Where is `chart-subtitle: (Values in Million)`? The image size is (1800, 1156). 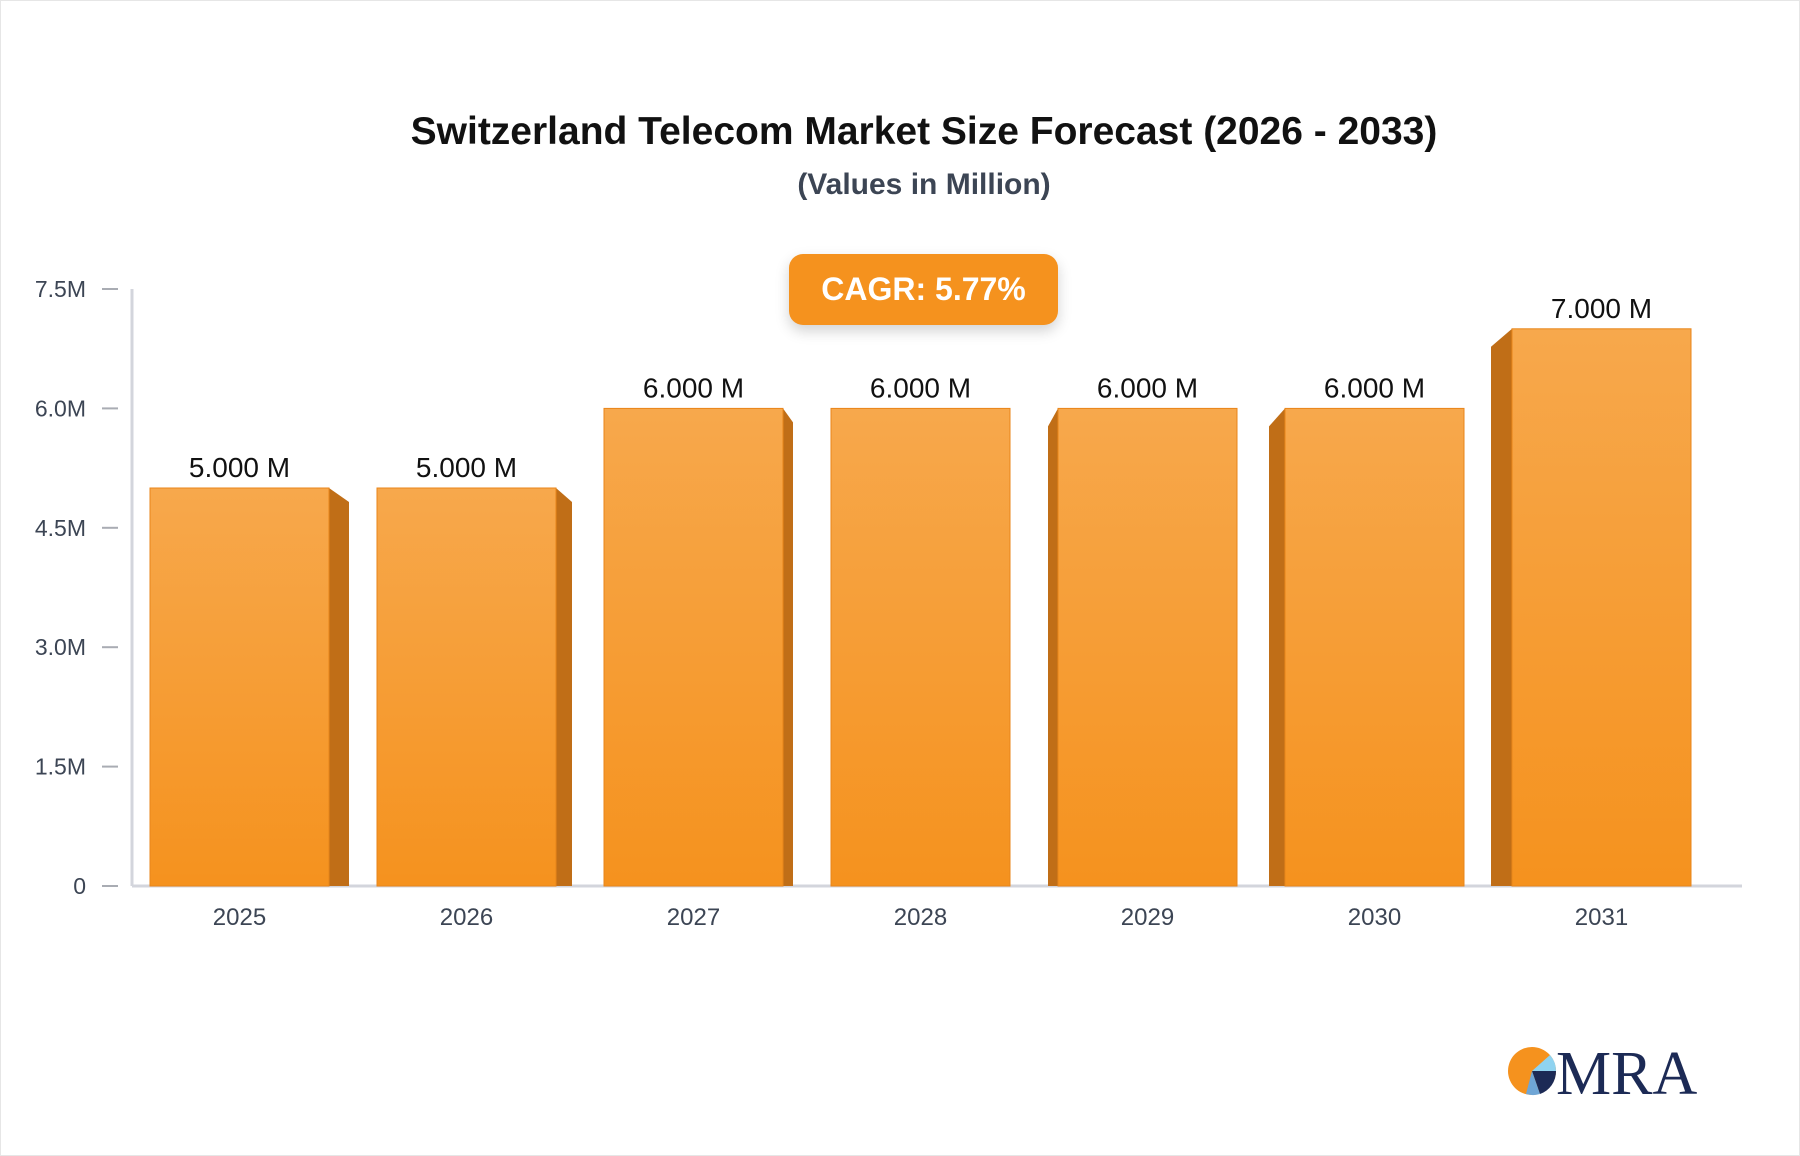
chart-subtitle: (Values in Million) is located at coordinates (924, 184).